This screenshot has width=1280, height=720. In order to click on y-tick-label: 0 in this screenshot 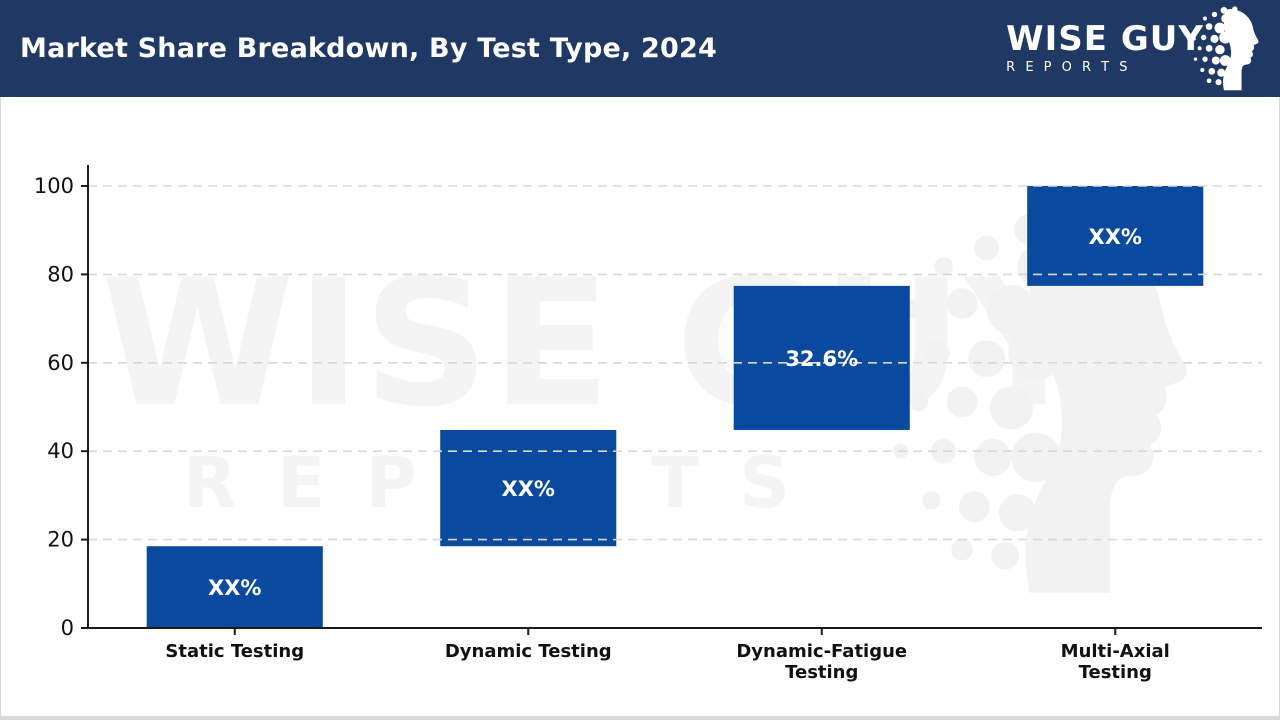, I will do `click(67, 628)`.